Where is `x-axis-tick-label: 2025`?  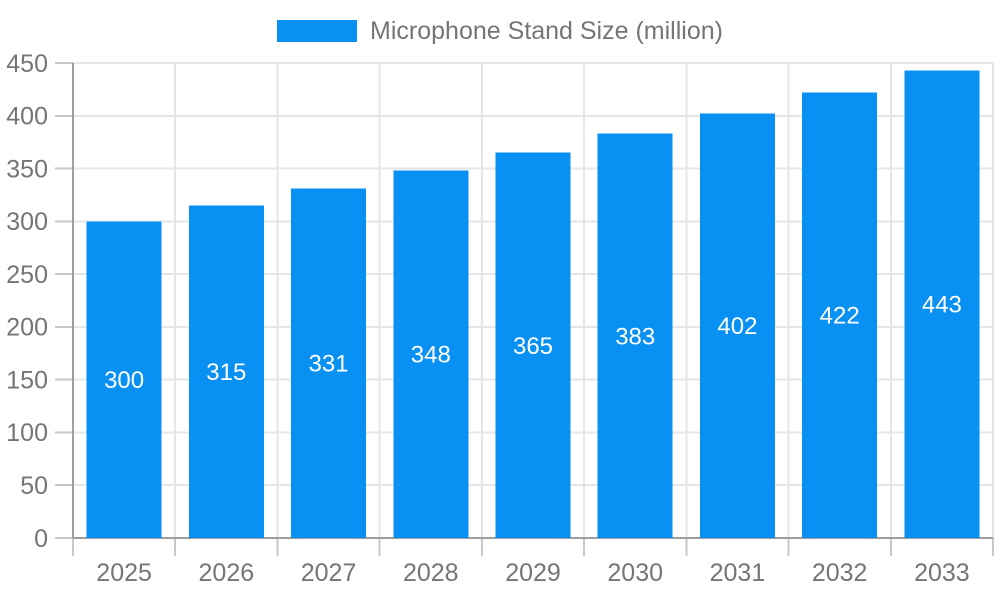
x-axis-tick-label: 2025 is located at coordinates (124, 573).